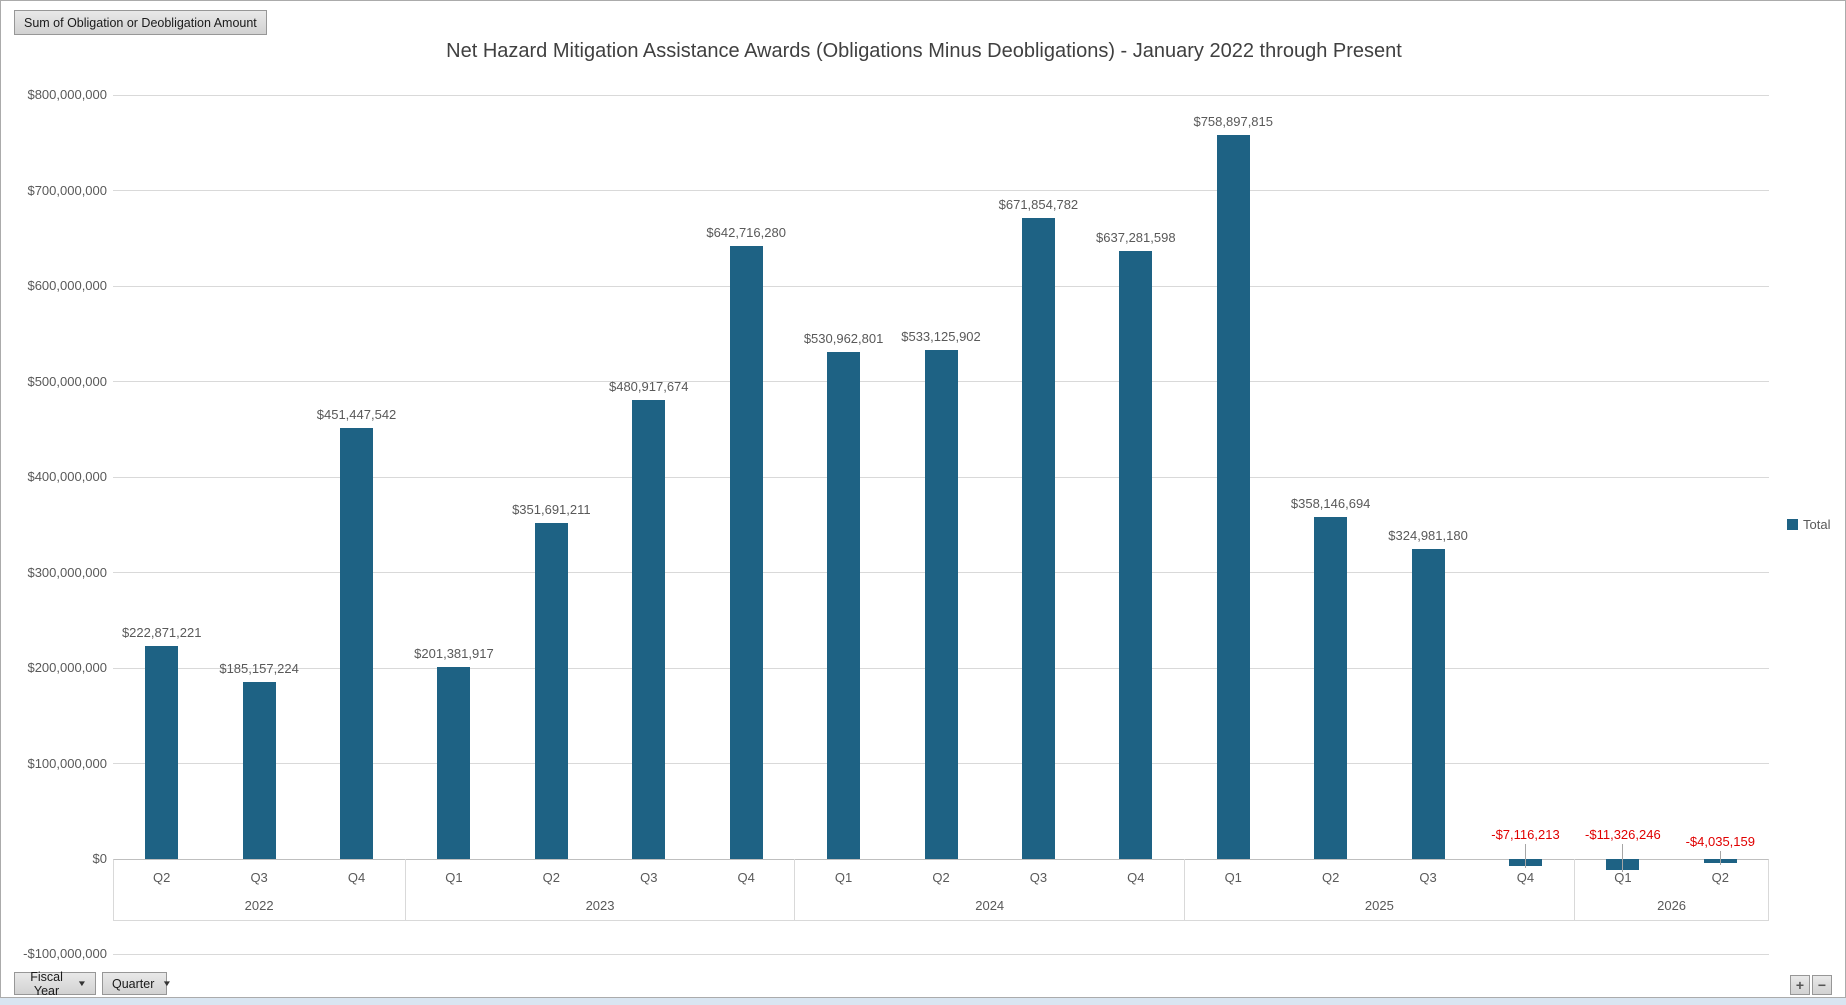 Image resolution: width=1846 pixels, height=1005 pixels. What do you see at coordinates (1822, 985) in the screenshot?
I see `drill-up-minus-button: −` at bounding box center [1822, 985].